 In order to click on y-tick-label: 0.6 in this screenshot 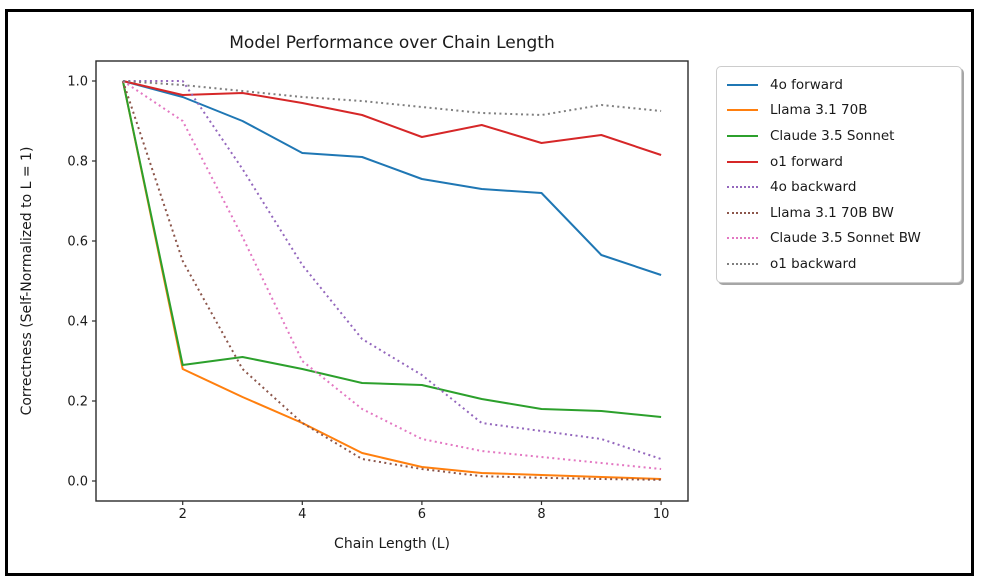, I will do `click(77, 242)`.